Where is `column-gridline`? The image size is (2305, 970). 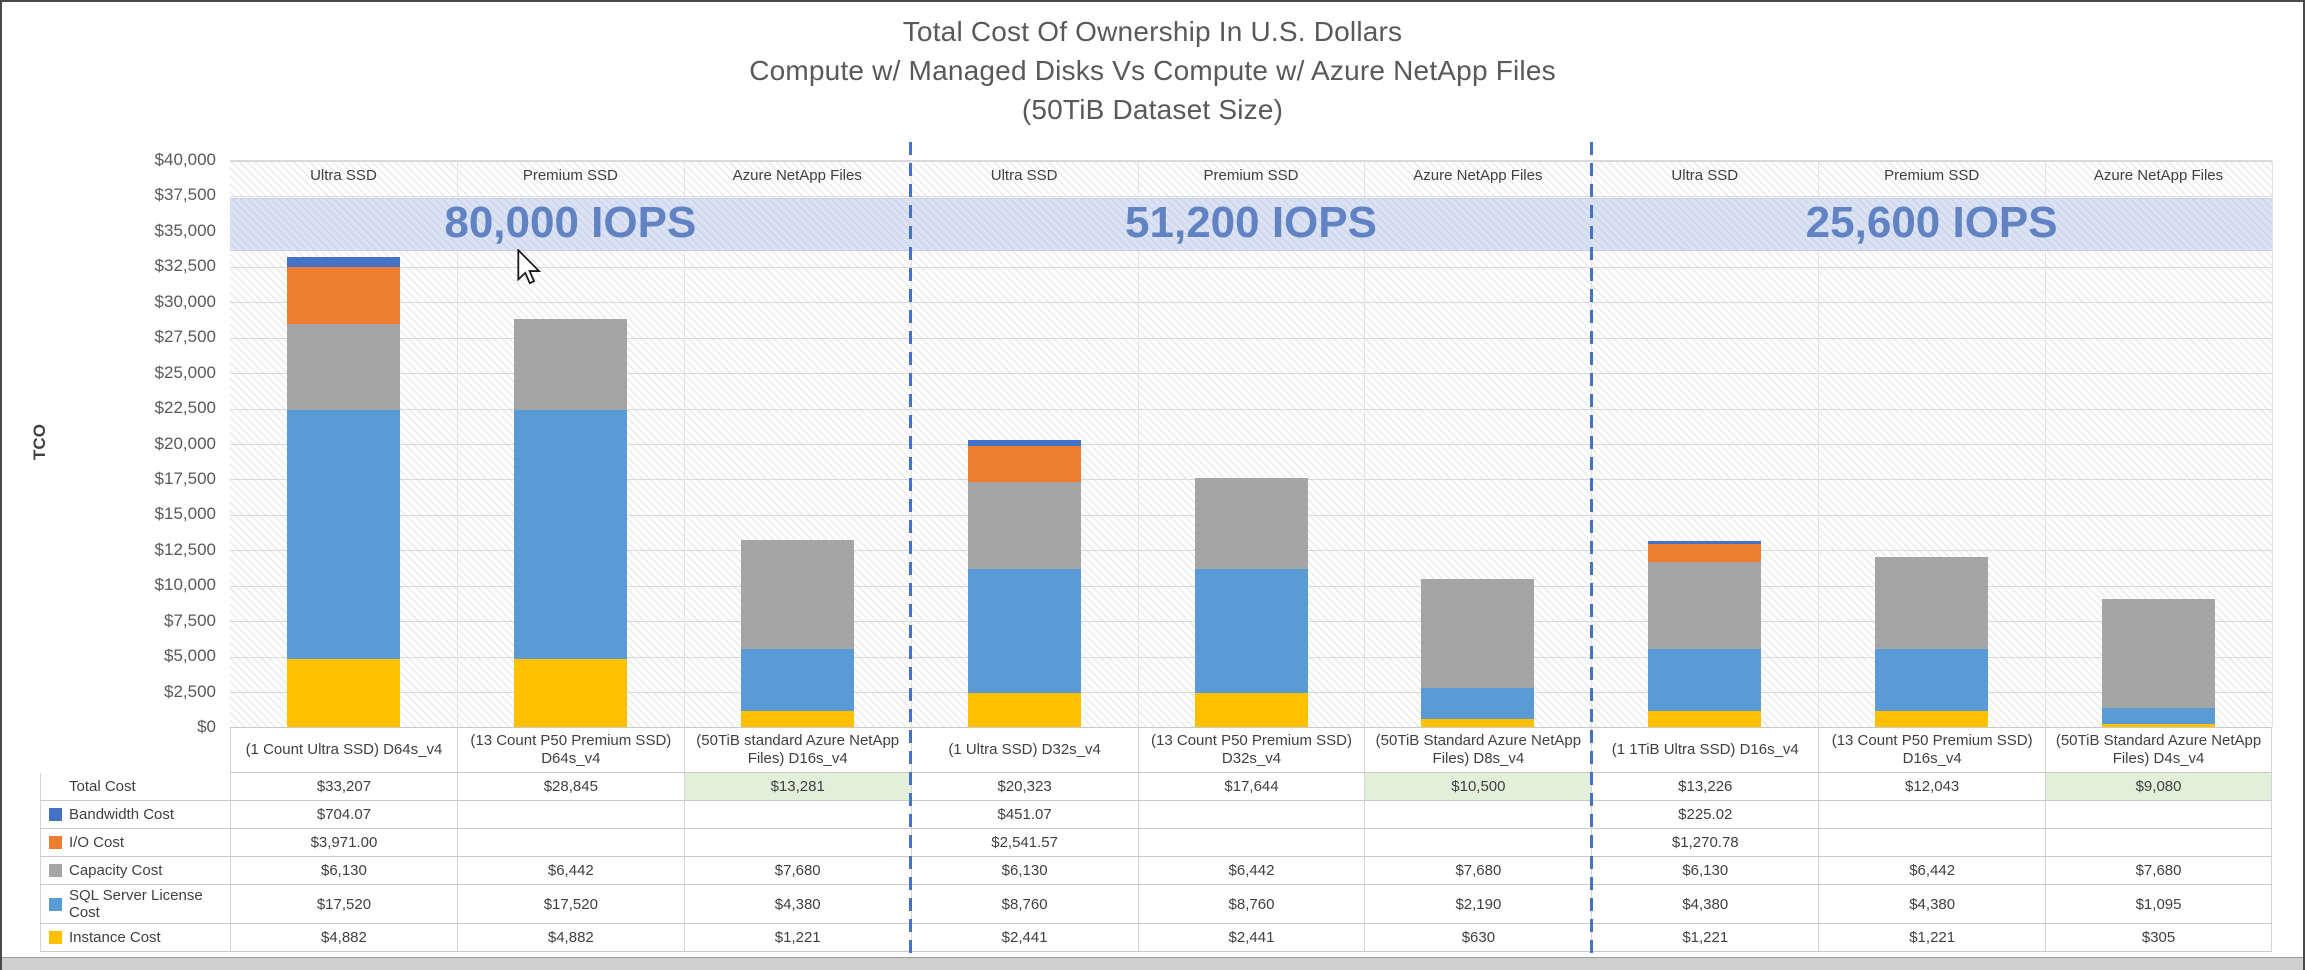
column-gridline is located at coordinates (1138, 444).